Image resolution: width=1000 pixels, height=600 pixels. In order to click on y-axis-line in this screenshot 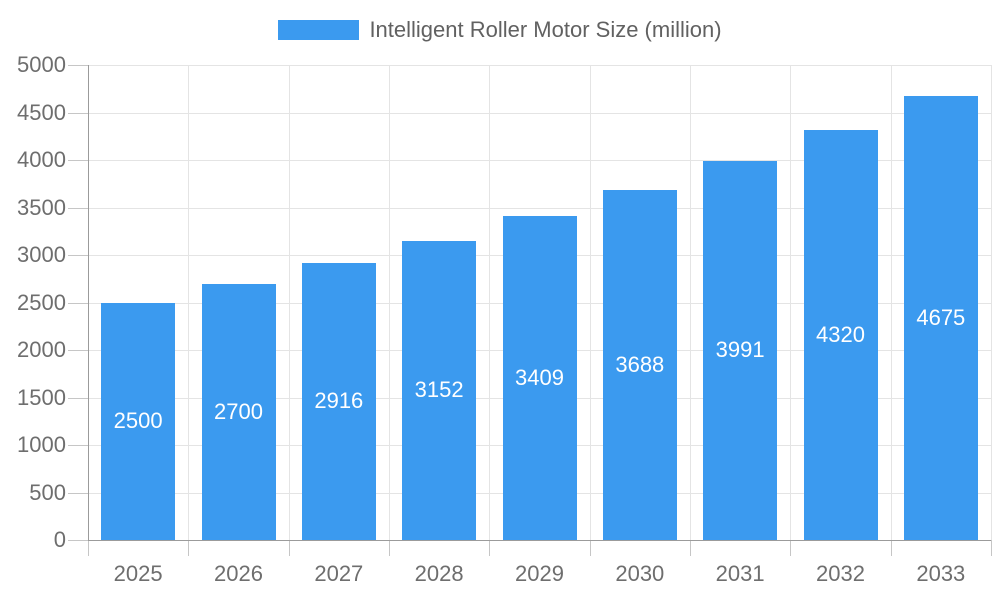, I will do `click(88, 302)`.